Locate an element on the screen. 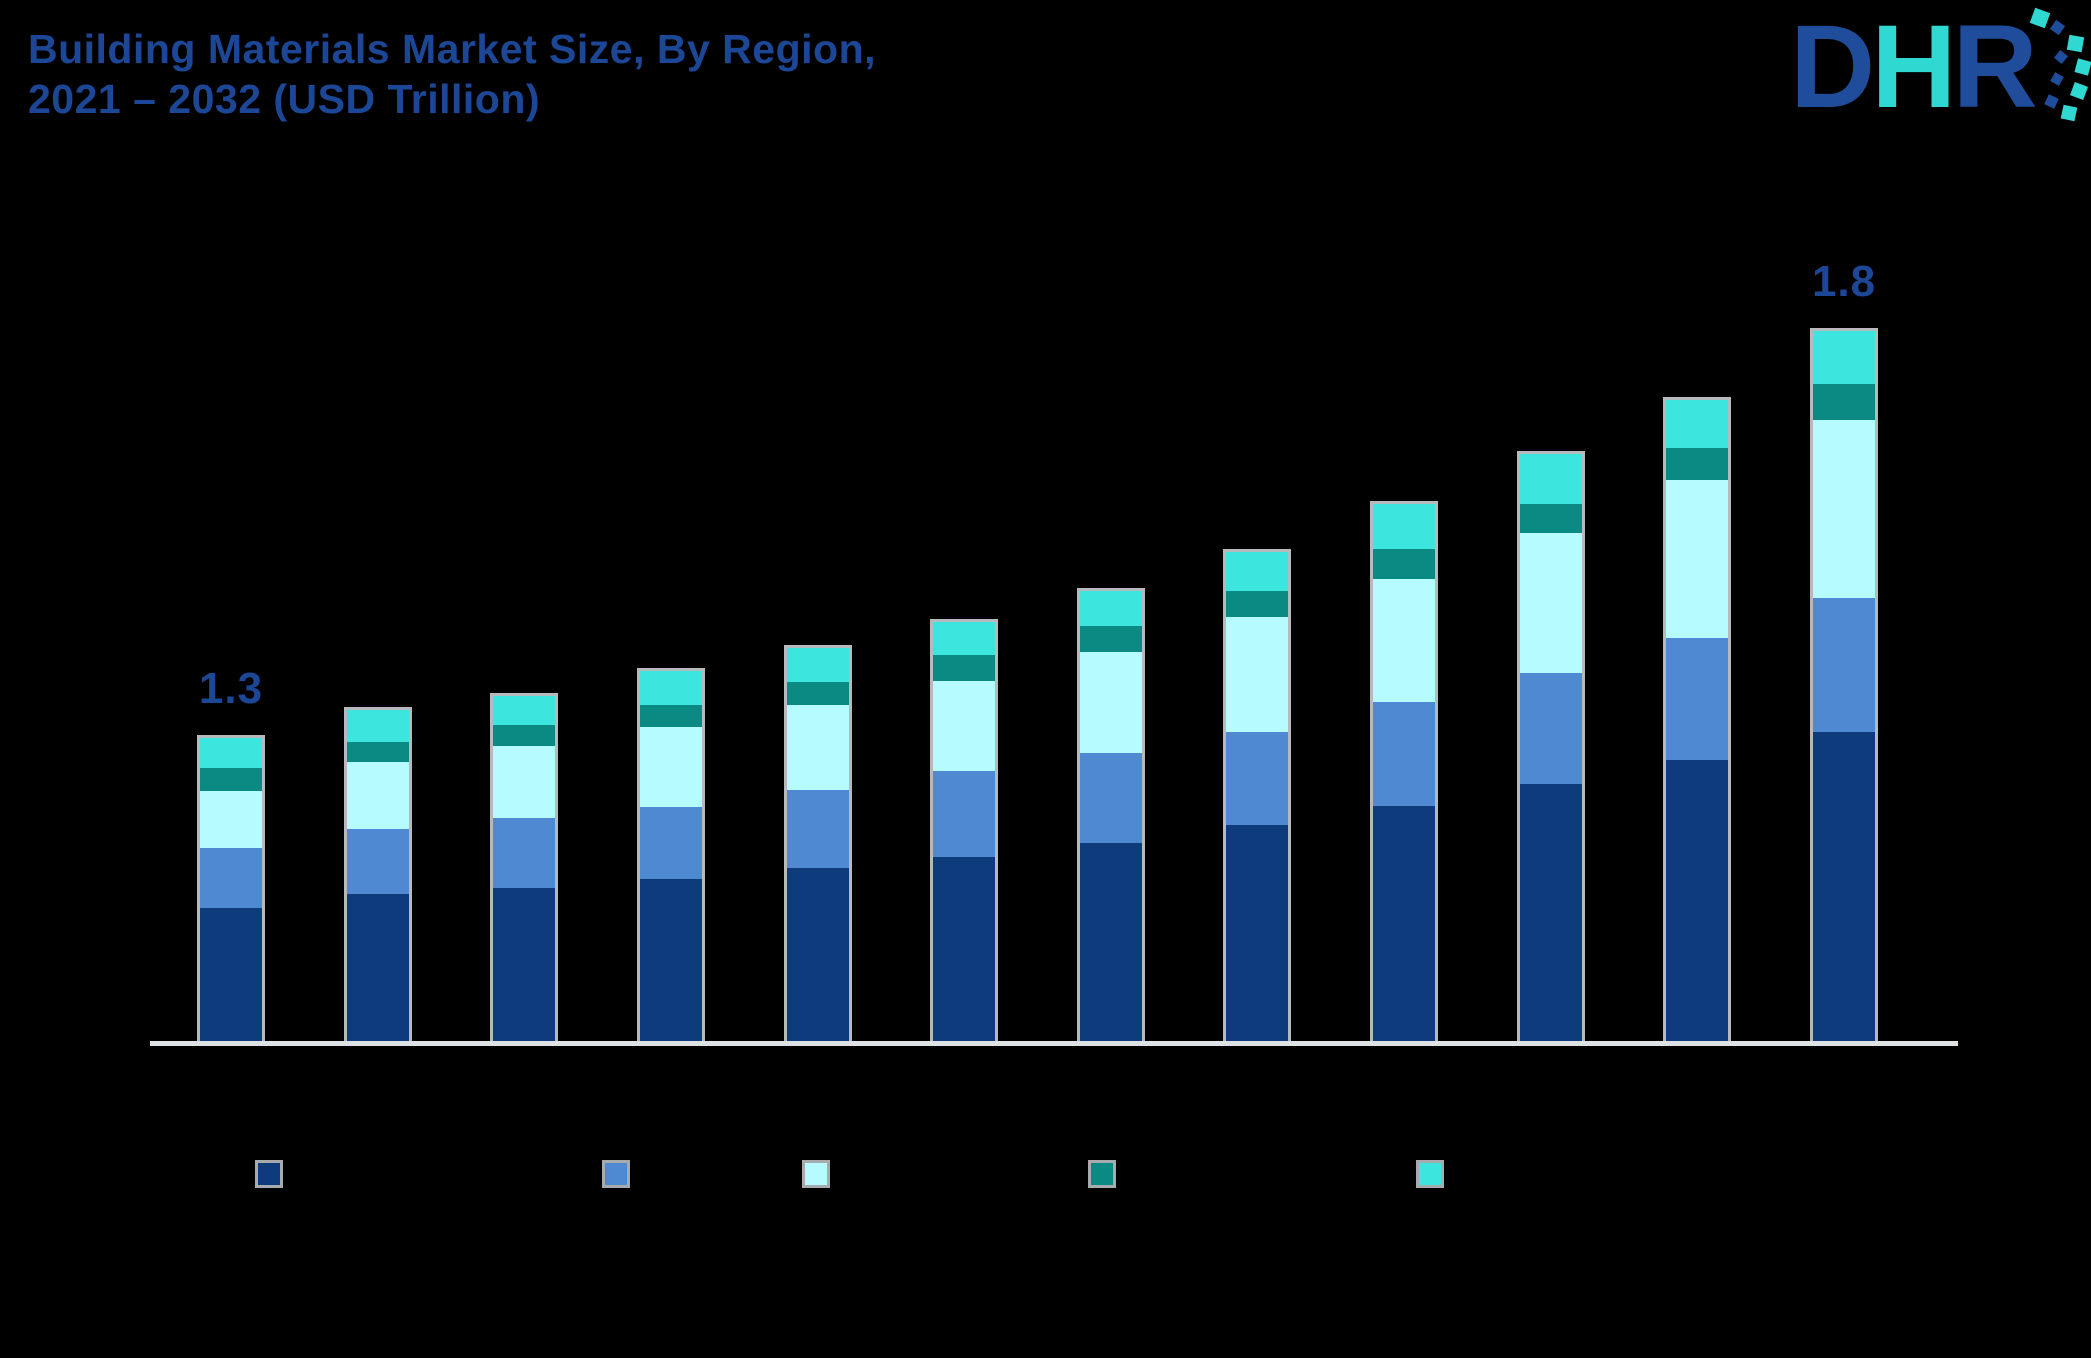 This screenshot has width=2091, height=1358. bar-segment-region-4-2032 is located at coordinates (1844, 402).